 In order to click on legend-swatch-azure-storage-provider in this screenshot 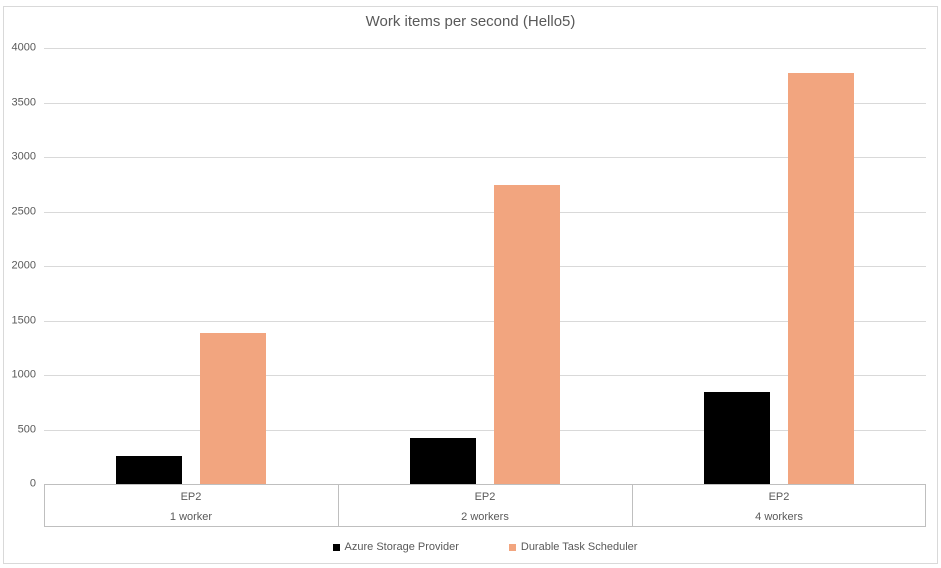, I will do `click(336, 547)`.